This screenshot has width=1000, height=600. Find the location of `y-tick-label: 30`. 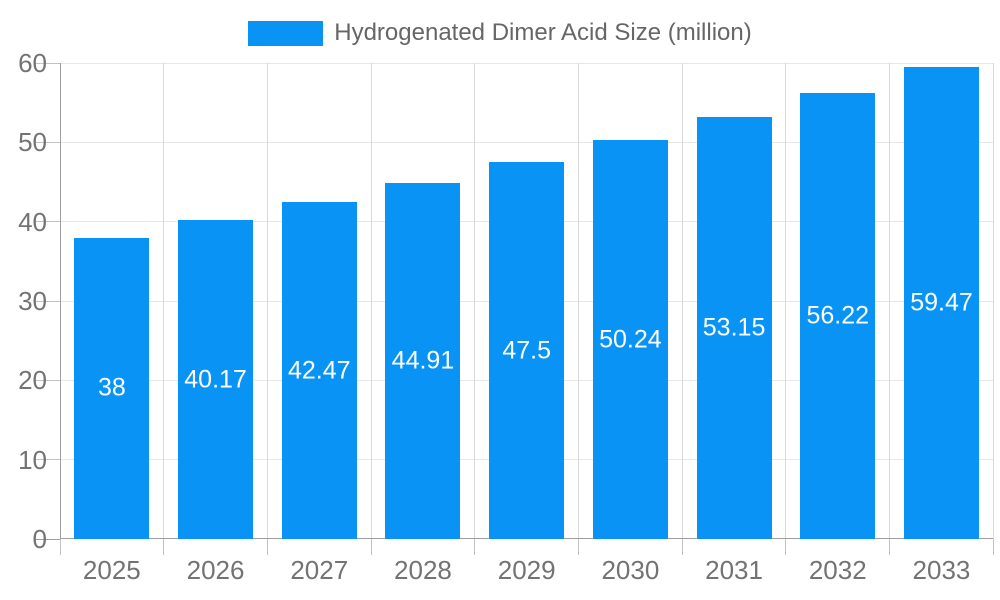

y-tick-label: 30 is located at coordinates (32, 301).